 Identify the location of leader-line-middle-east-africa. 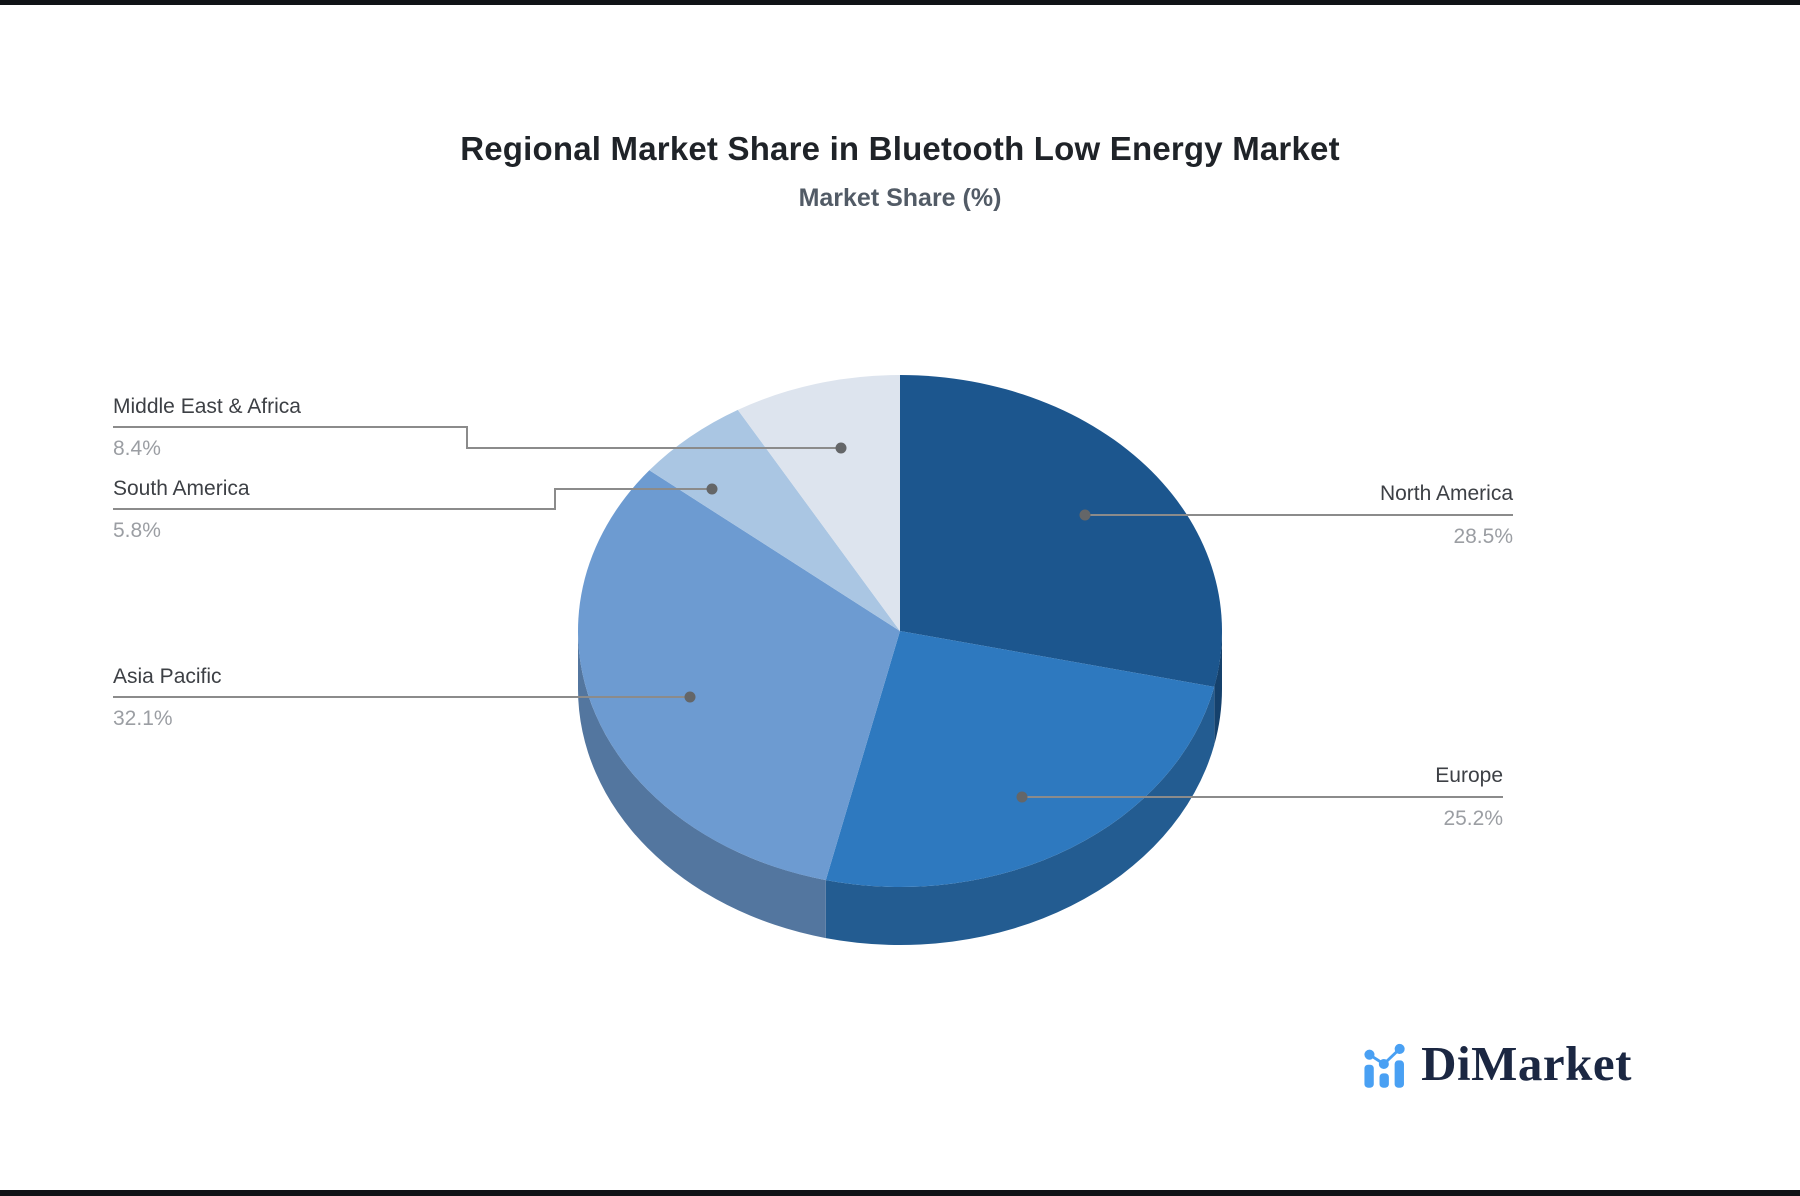
(477, 437).